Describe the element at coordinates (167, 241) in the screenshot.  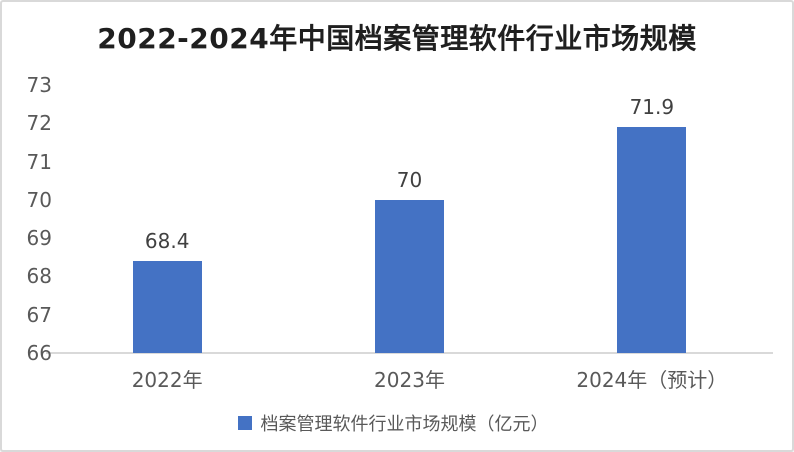
I see `bar-value-label: 68.4` at that location.